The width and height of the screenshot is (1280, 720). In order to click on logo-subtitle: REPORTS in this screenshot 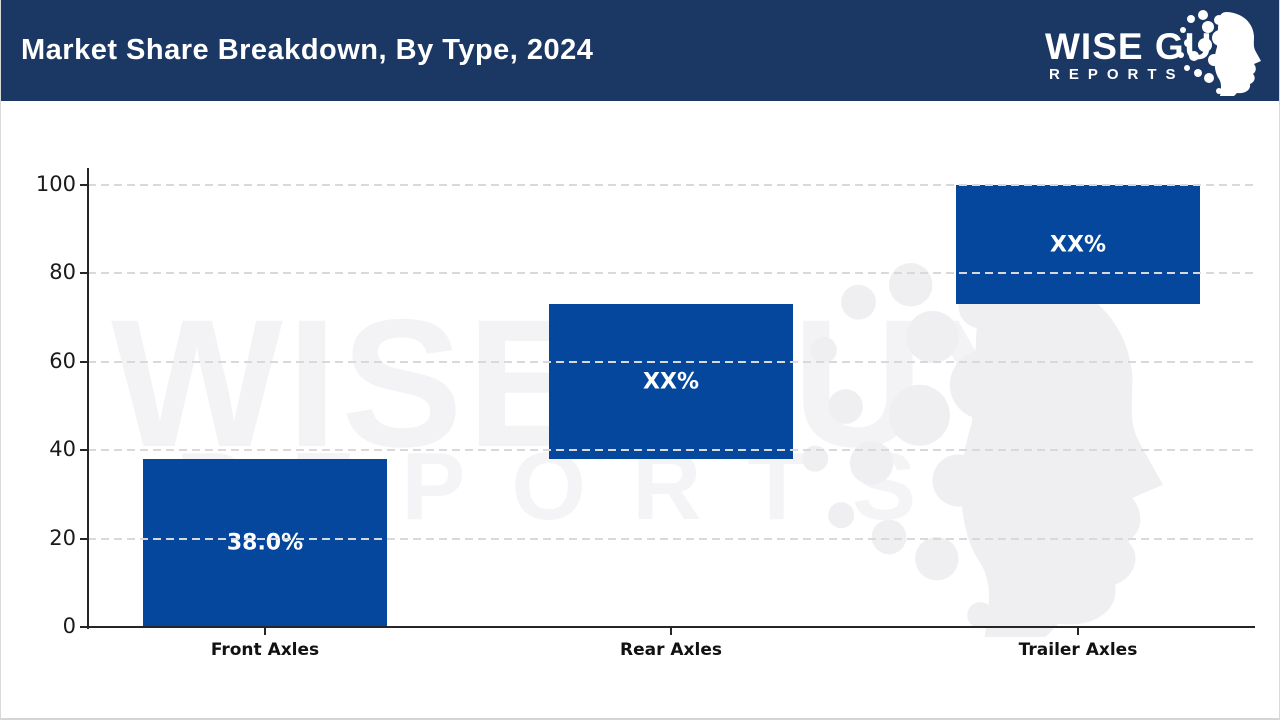, I will do `click(1117, 74)`.